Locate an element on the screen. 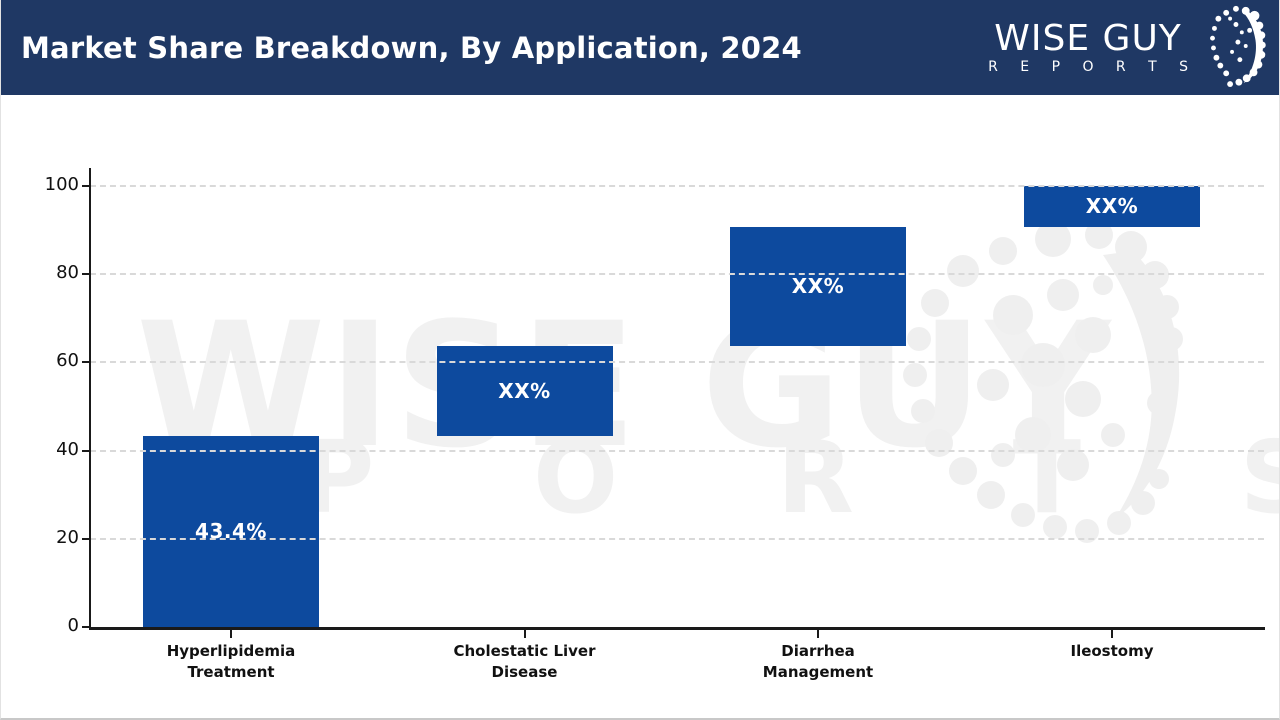  y-axis-tick-label: 20 is located at coordinates (67, 537).